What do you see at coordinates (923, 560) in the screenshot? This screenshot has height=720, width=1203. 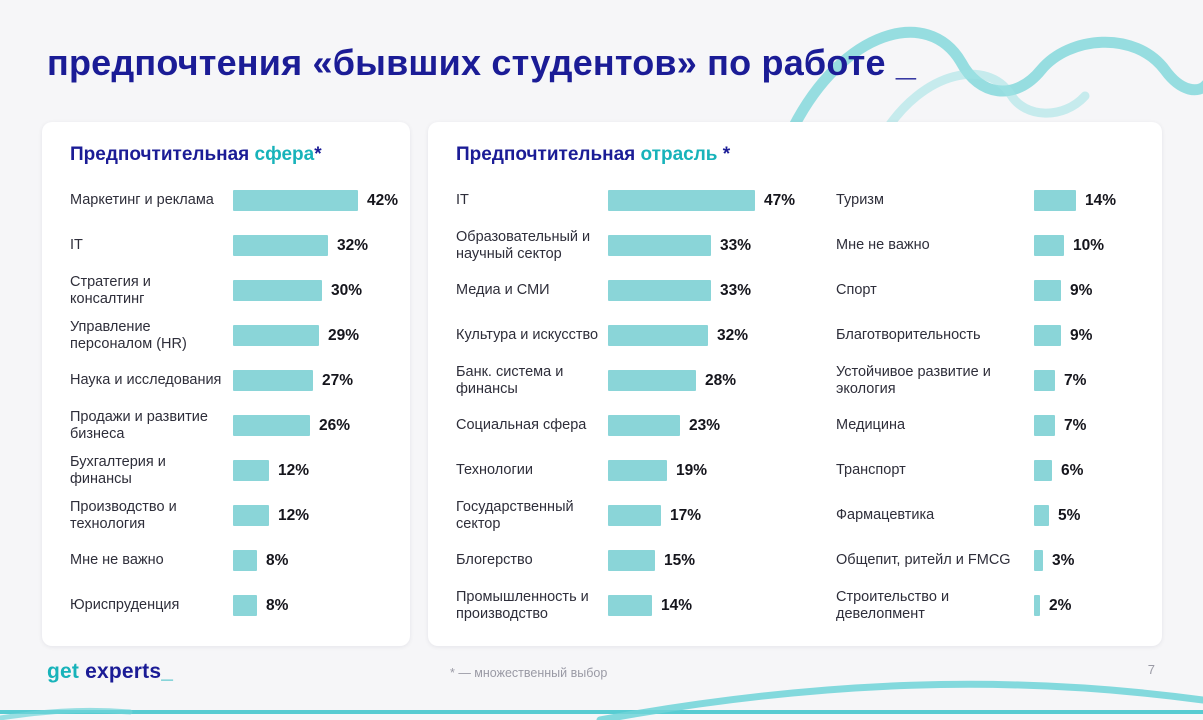 I see `bar-label: Общепит, ритейл и FMCG` at bounding box center [923, 560].